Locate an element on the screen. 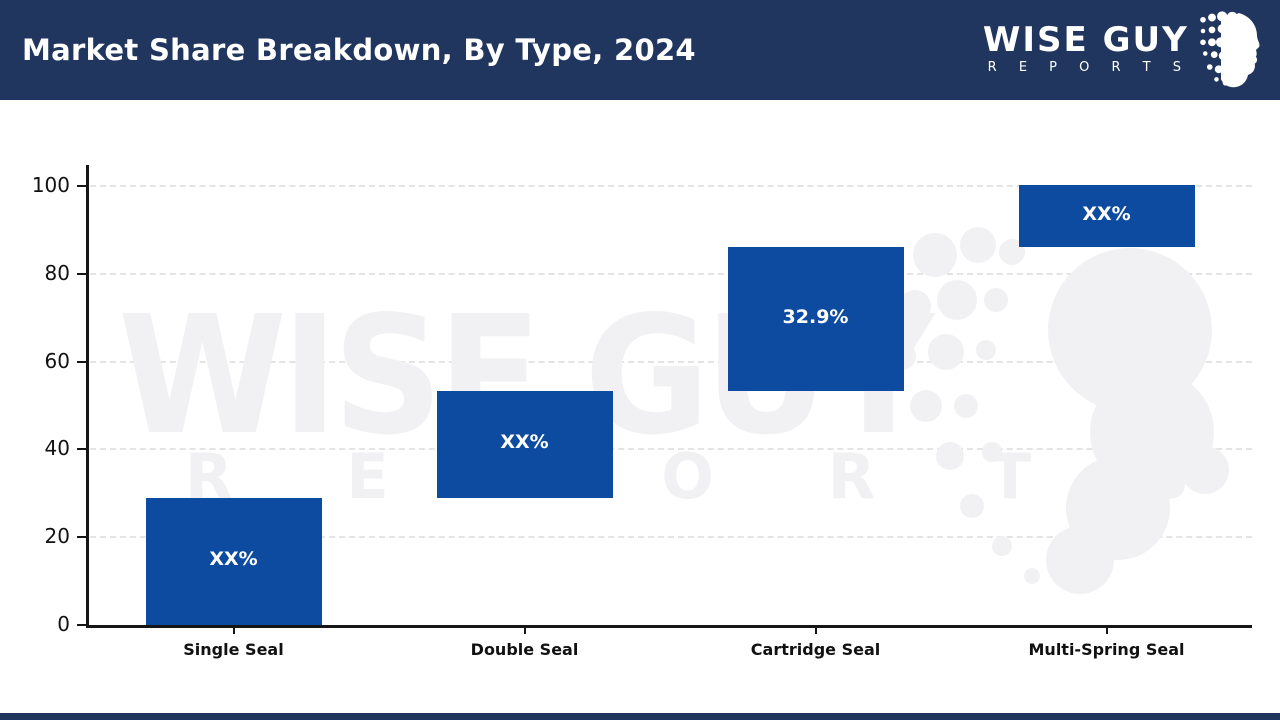 This screenshot has width=1280, height=720. bar-value-label-cartridge-seal: 32.9% is located at coordinates (815, 316).